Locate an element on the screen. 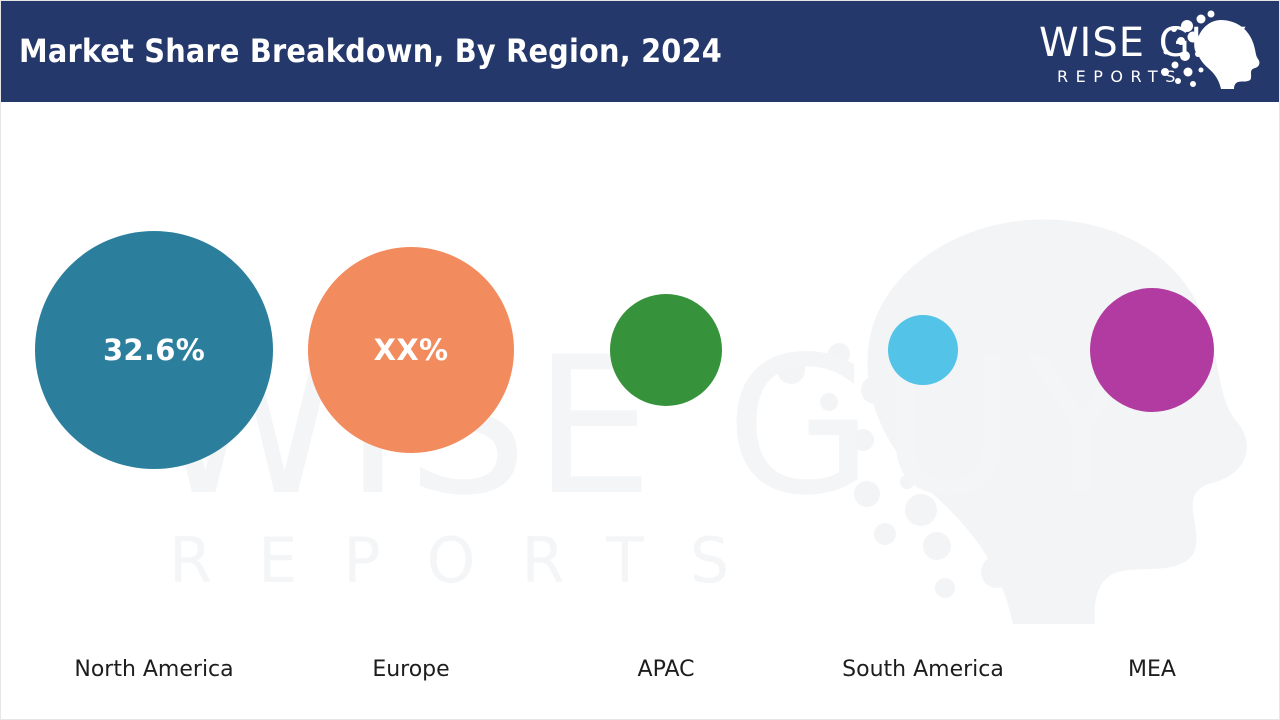 Image resolution: width=1280 pixels, height=720 pixels. bubble-value-label-north-america: 32.6% is located at coordinates (154, 350).